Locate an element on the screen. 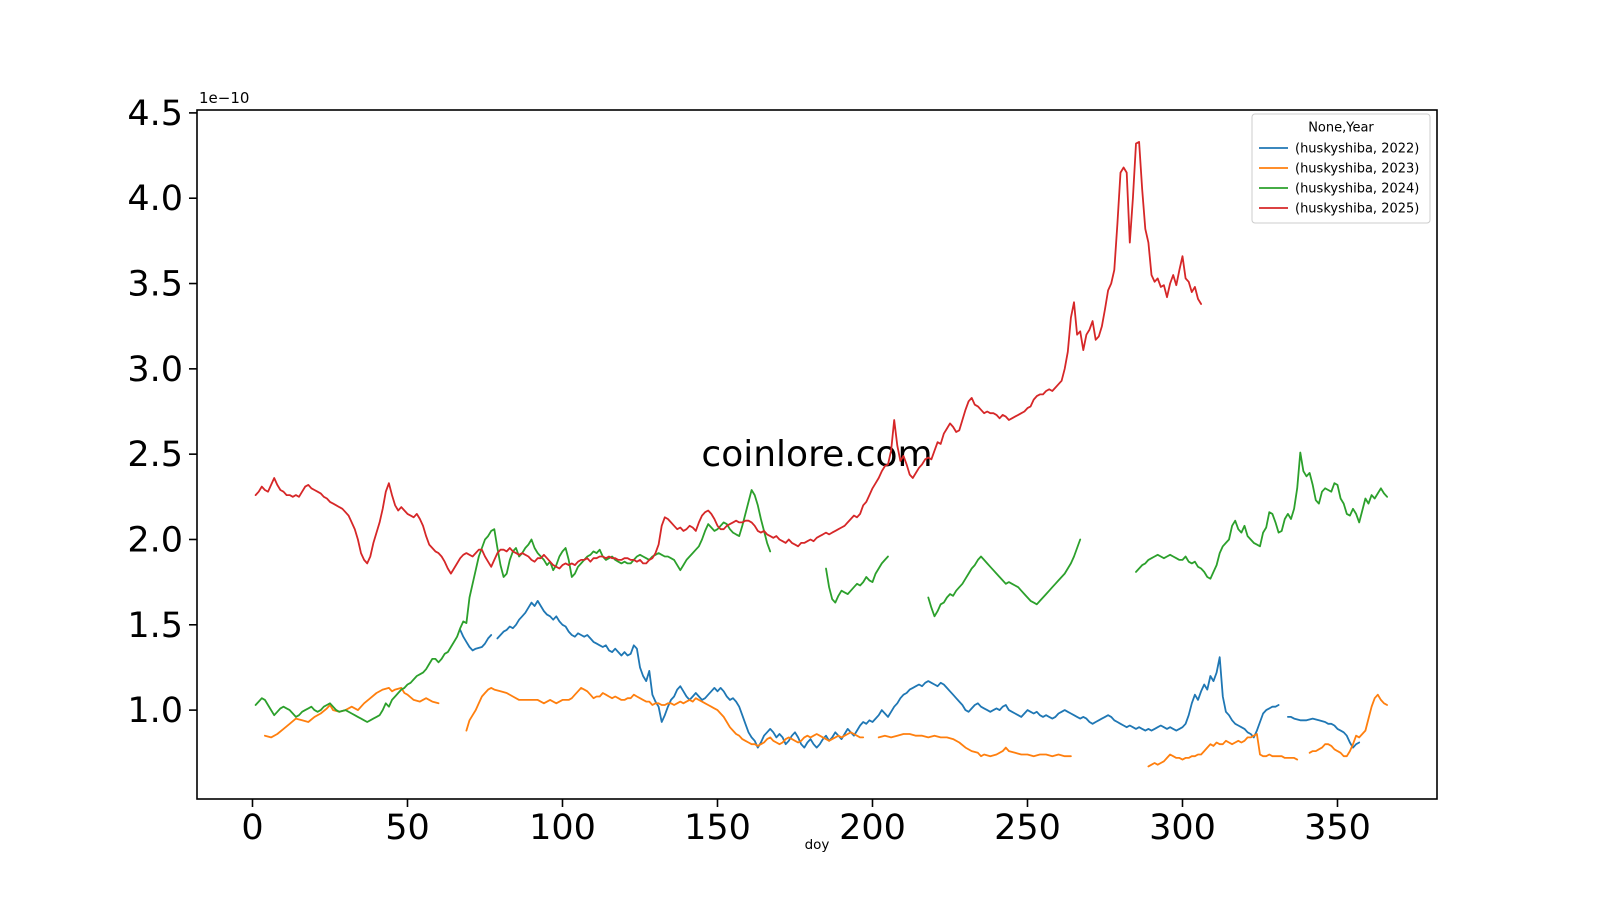 Image resolution: width=1600 pixels, height=900 pixels. series-line-2023-seg4 is located at coordinates (1348, 725).